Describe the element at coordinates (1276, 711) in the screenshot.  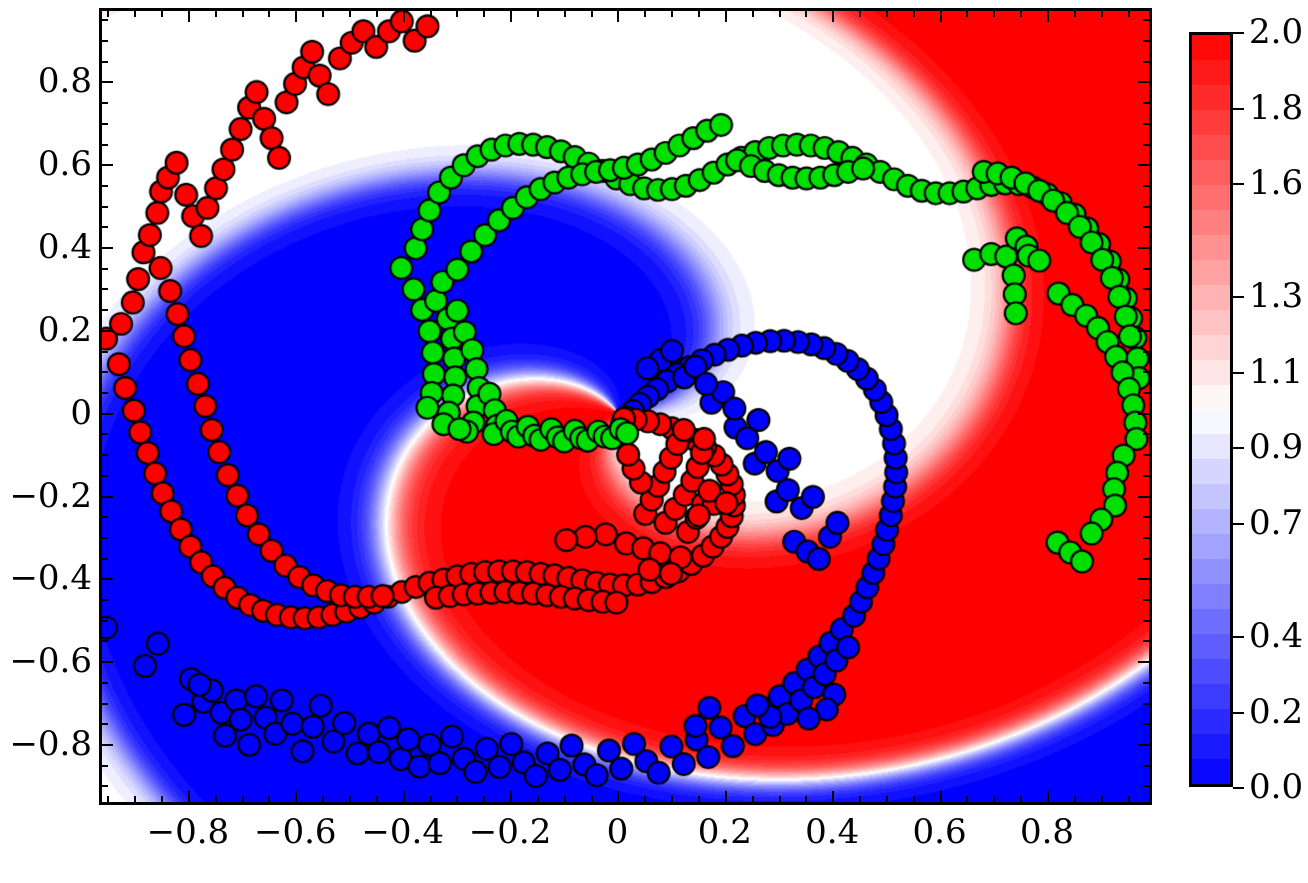
I see `colorbar-tick-label: 0.2` at that location.